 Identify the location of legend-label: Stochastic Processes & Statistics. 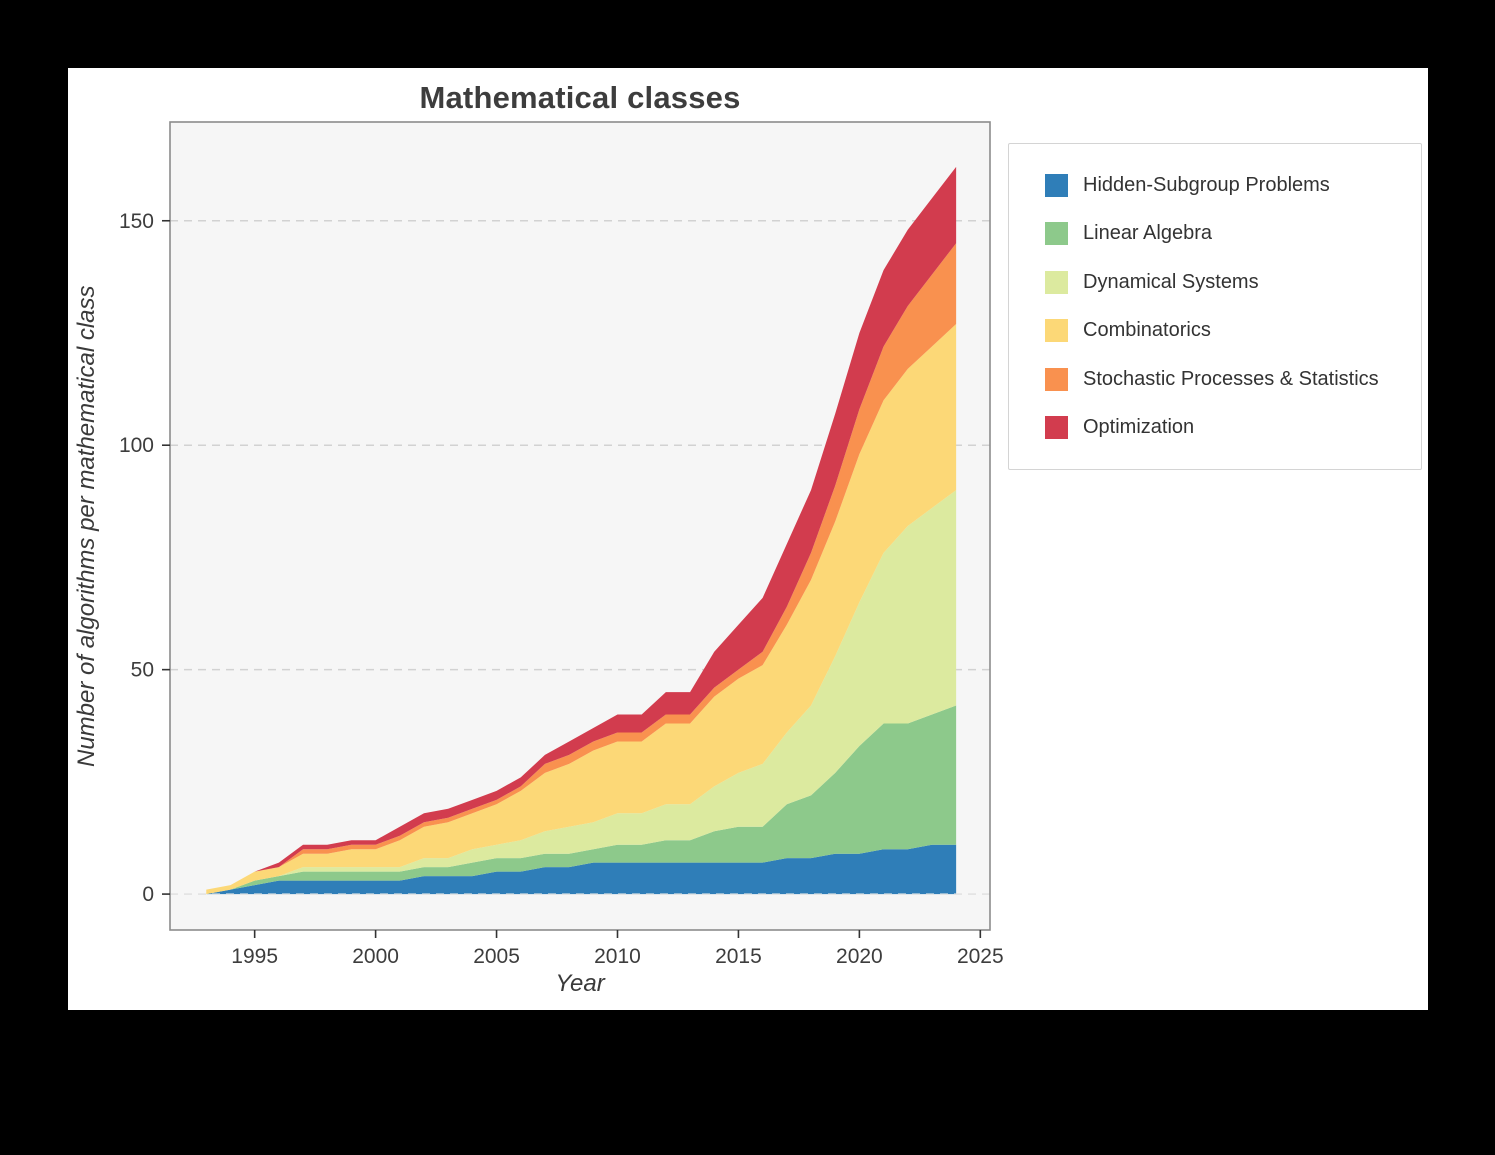
(1231, 378).